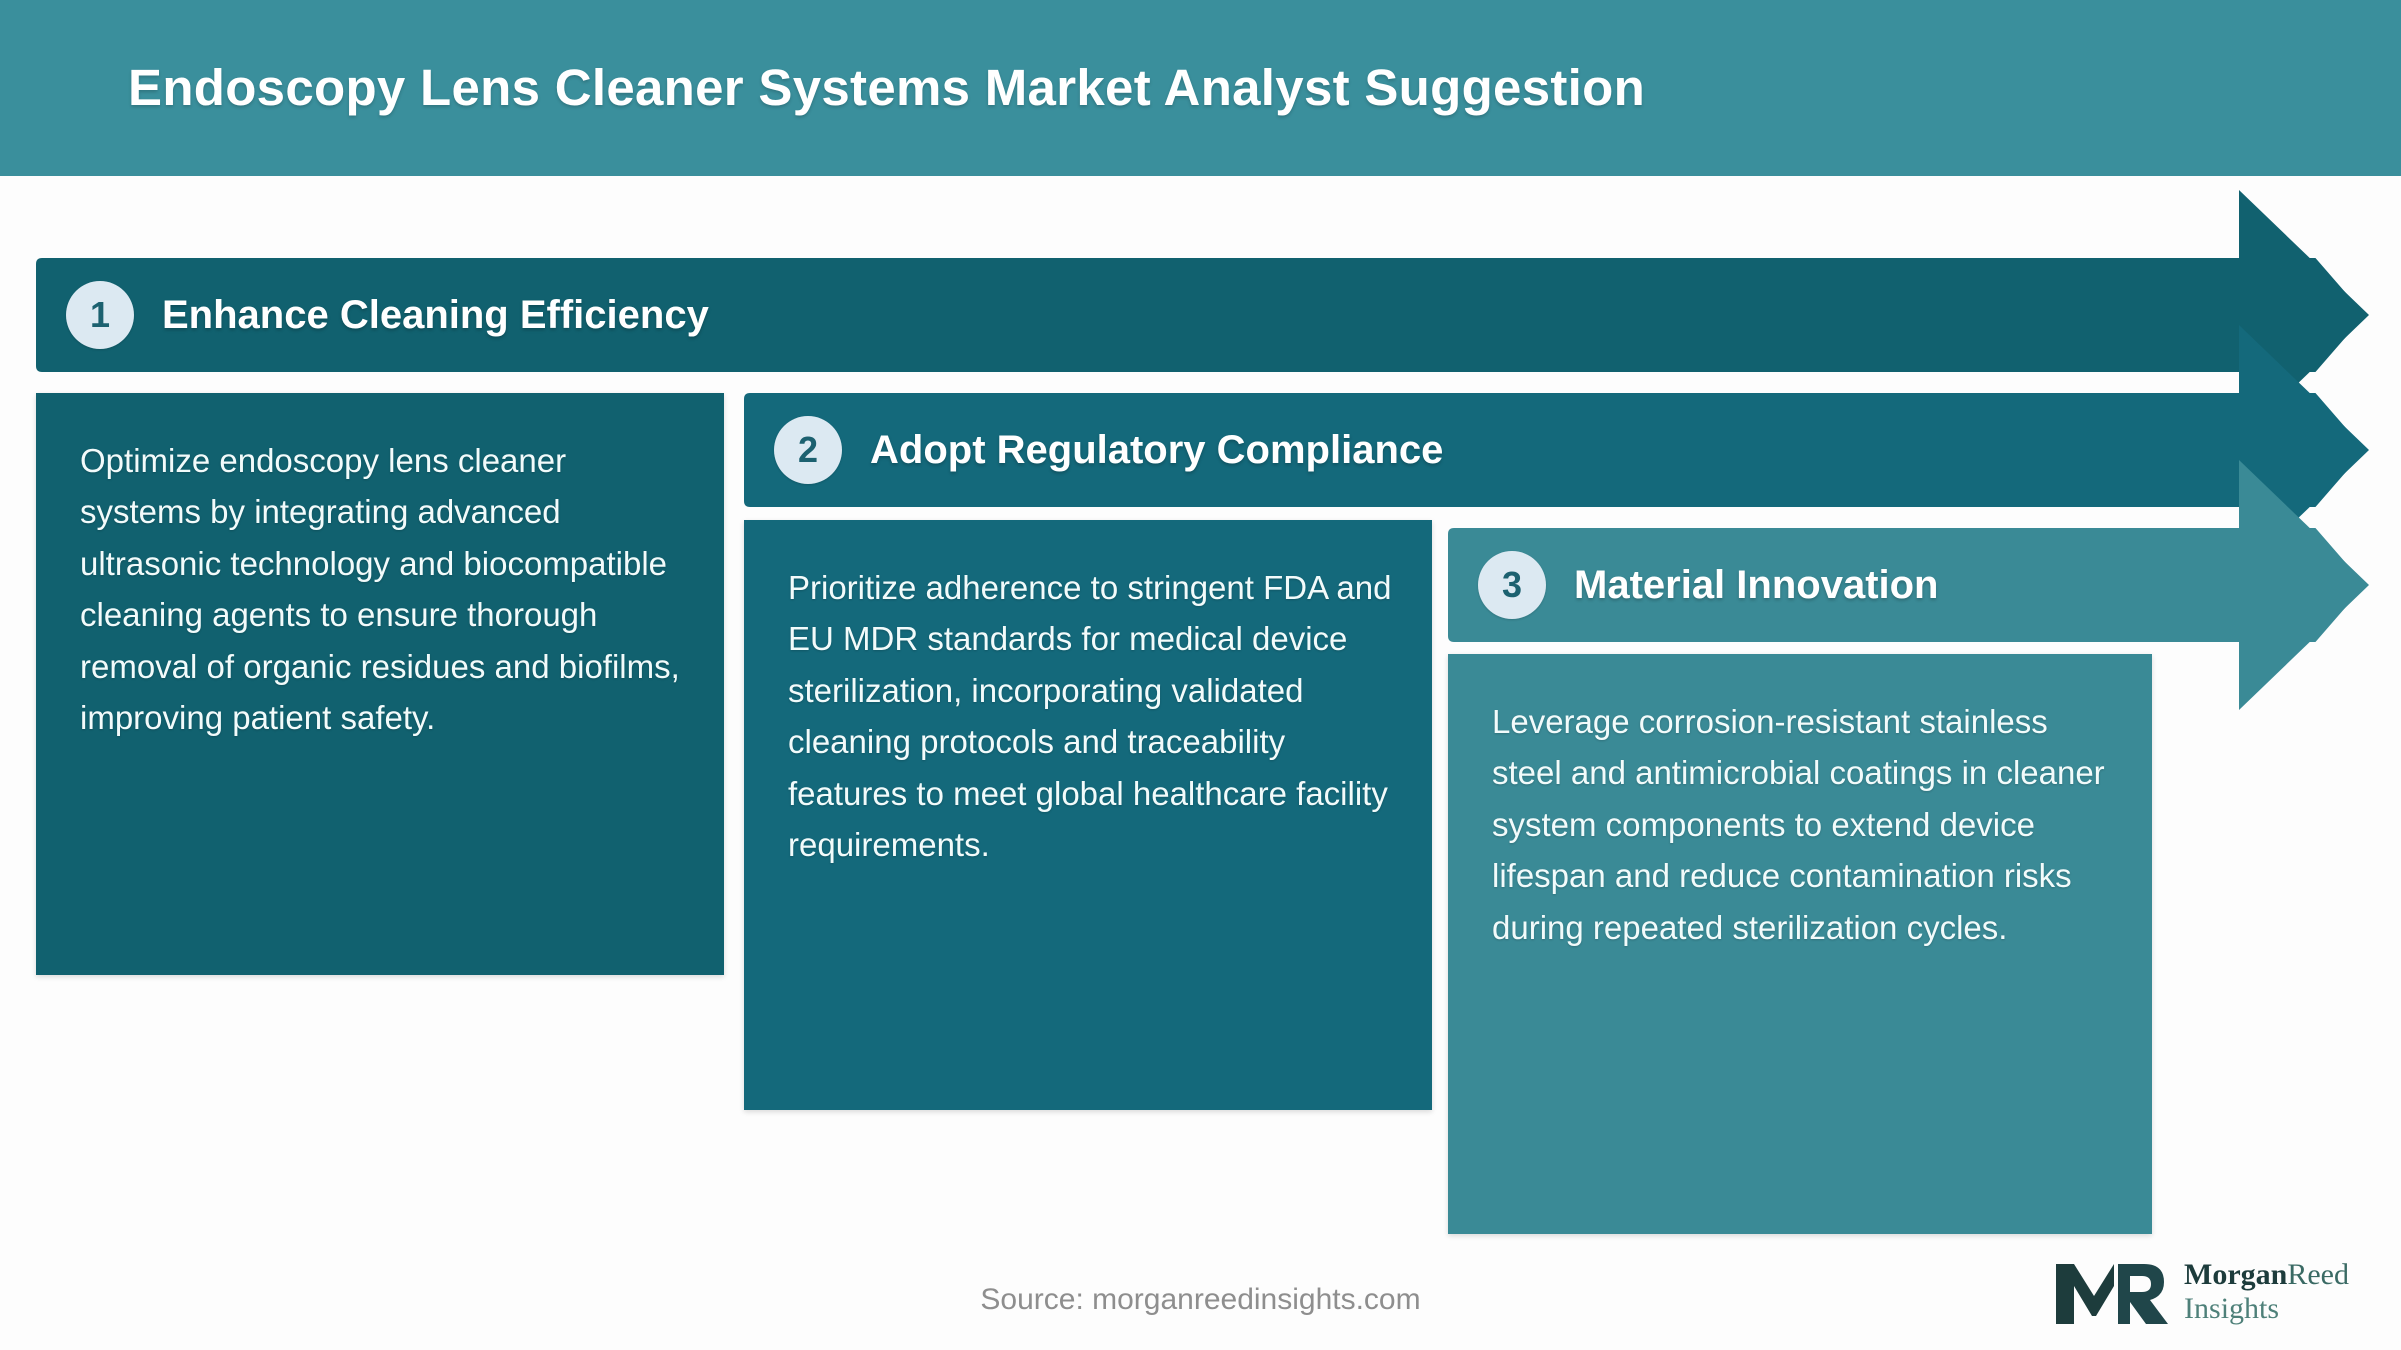 The width and height of the screenshot is (2401, 1350). I want to click on step-title-2: Adopt Regulatory Compliance, so click(1157, 449).